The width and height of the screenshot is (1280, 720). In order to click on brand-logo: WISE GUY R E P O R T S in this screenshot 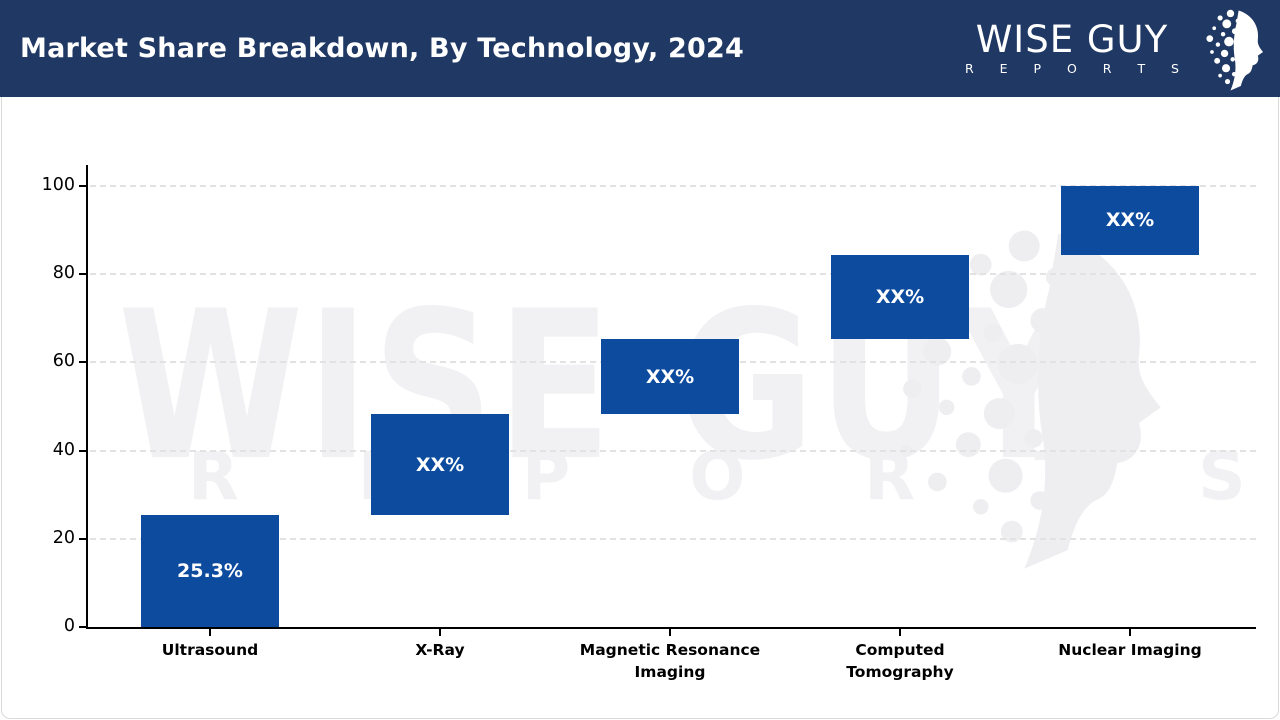, I will do `click(1110, 48)`.